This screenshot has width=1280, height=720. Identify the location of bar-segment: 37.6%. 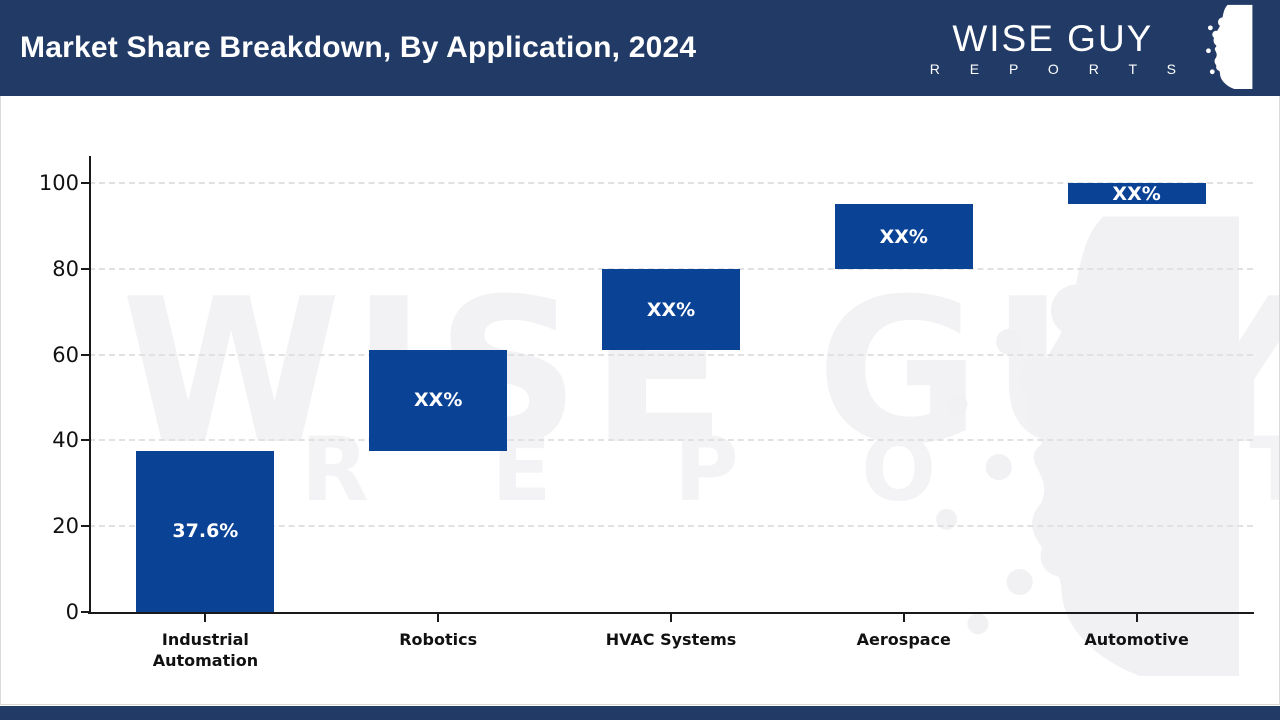
(205, 531).